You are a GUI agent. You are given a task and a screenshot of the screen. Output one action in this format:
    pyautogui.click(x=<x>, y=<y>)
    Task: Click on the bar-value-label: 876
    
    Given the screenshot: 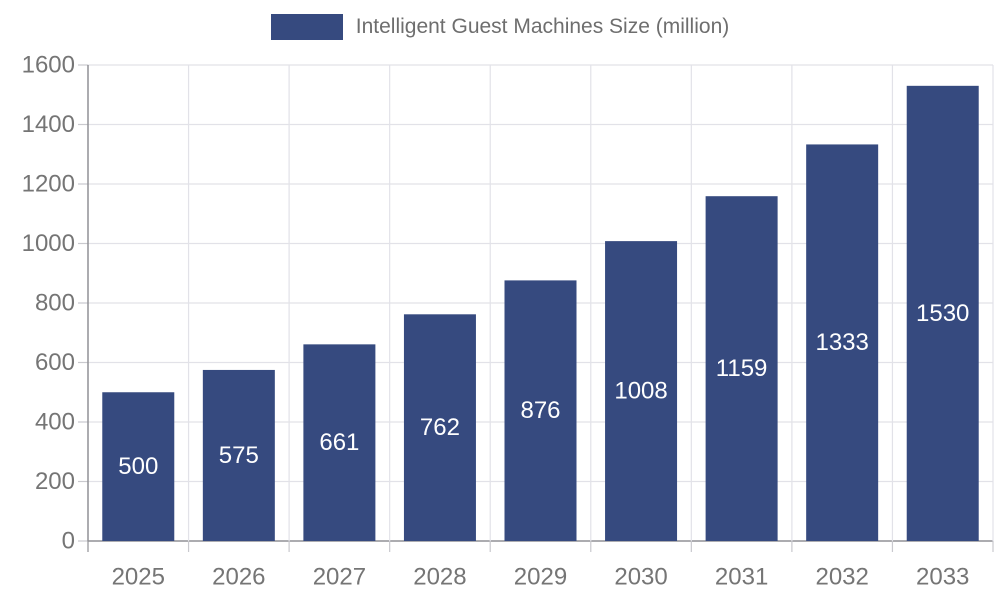 What is the action you would take?
    pyautogui.click(x=540, y=410)
    